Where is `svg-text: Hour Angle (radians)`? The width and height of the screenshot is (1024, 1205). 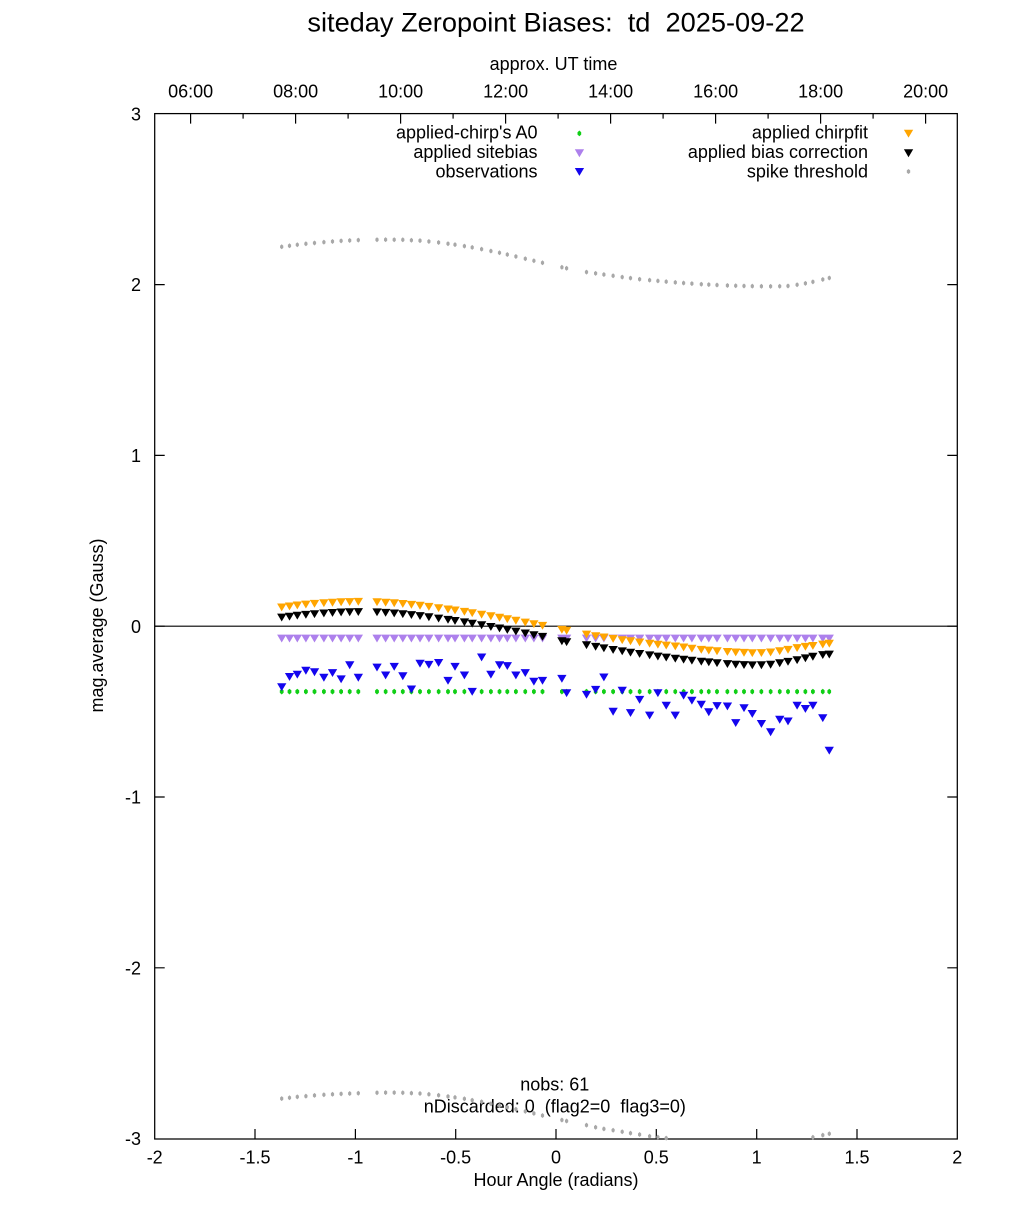
svg-text: Hour Angle (radians) is located at coordinates (555, 1180).